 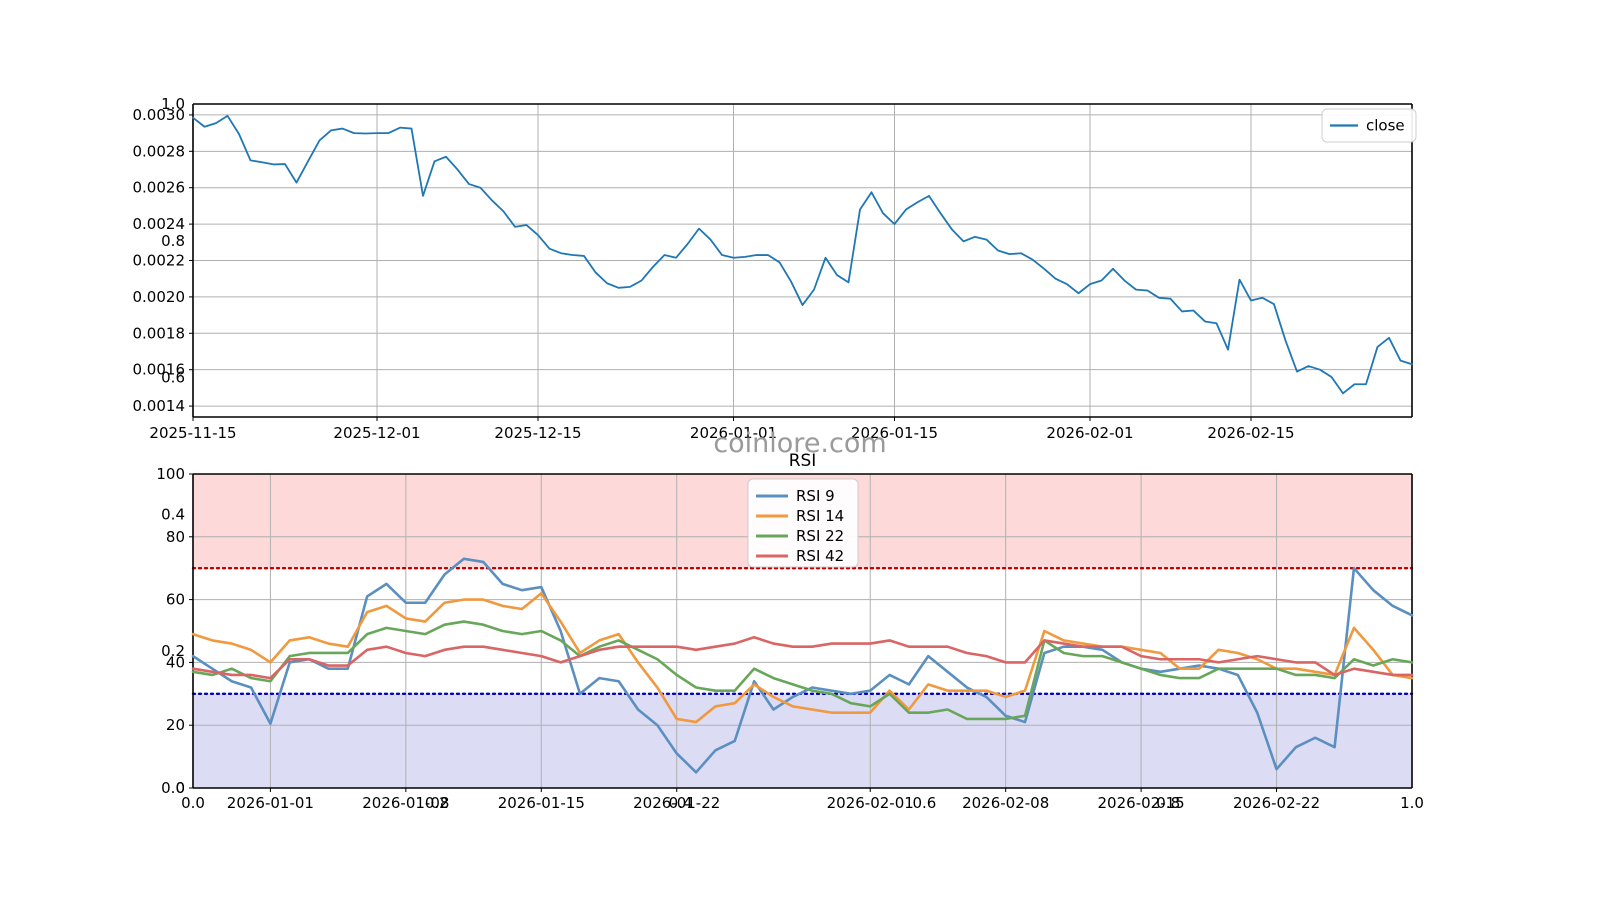 What do you see at coordinates (173, 378) in the screenshot?
I see `overlay-ytick-label: 0.6` at bounding box center [173, 378].